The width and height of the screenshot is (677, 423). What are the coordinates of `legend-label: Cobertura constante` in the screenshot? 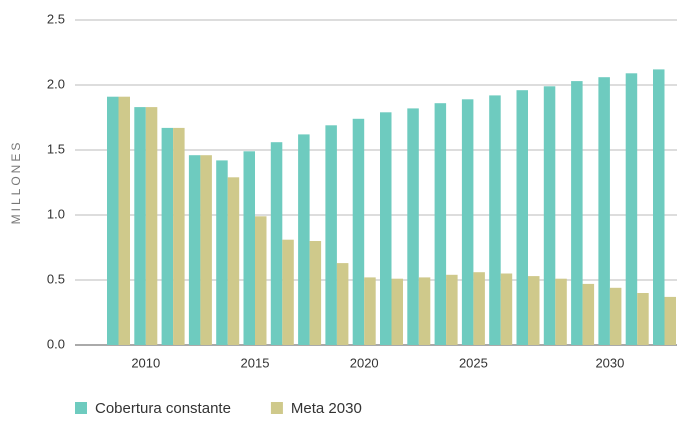 It's located at (163, 408).